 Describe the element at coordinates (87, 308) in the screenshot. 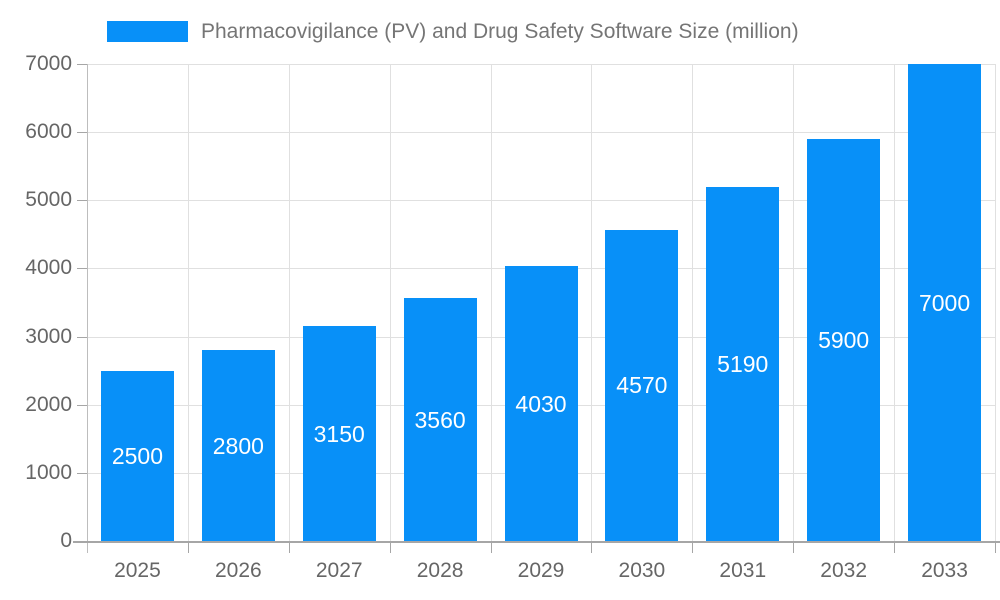

I see `y-axis-line` at that location.